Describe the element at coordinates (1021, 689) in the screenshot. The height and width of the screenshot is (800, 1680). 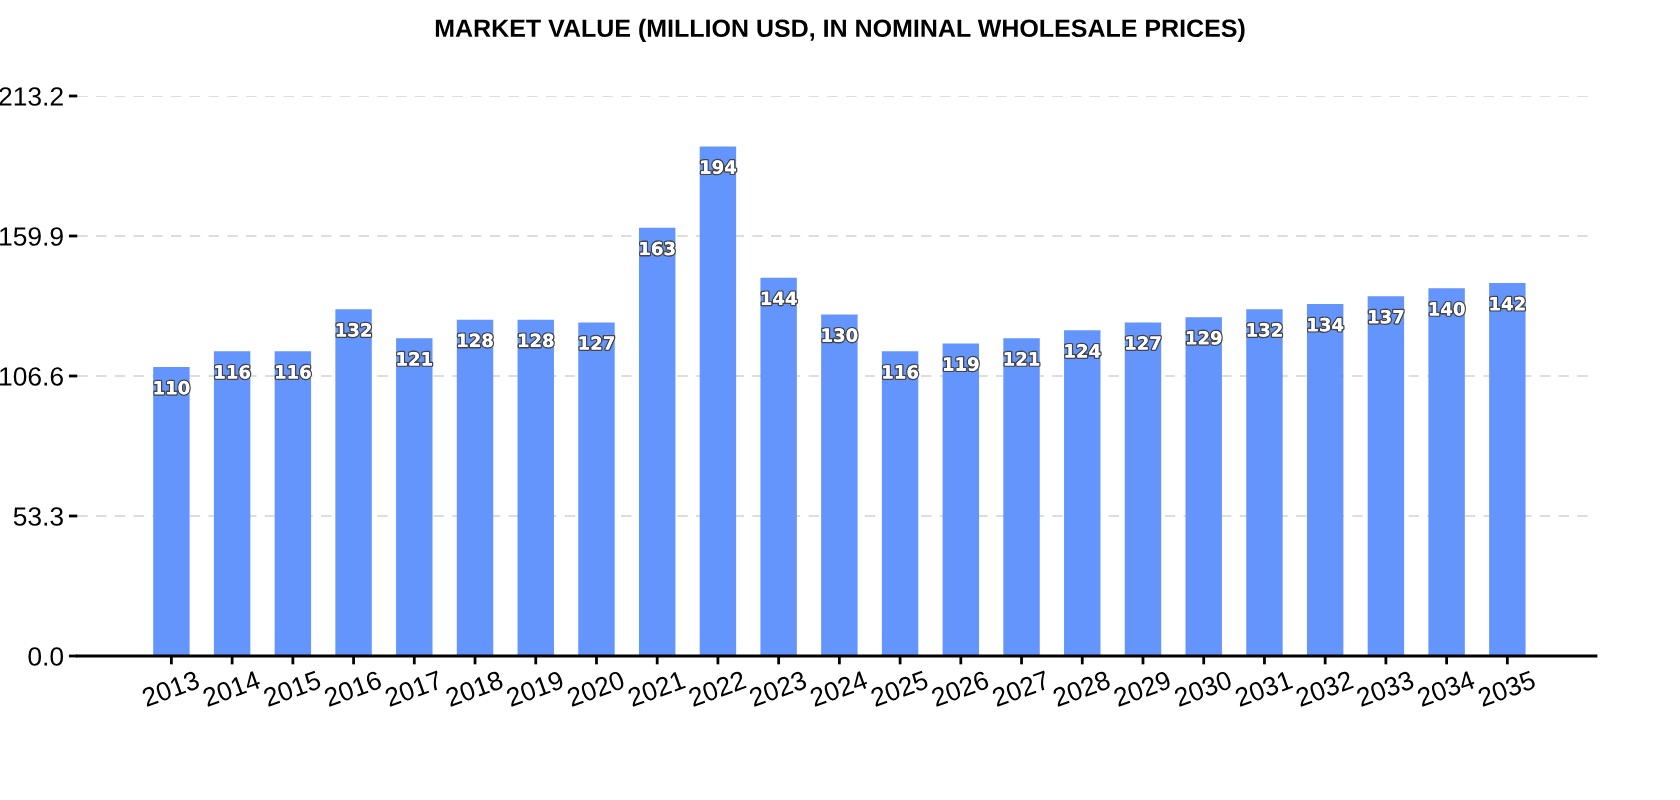
I see `x-tick-label: 2027` at that location.